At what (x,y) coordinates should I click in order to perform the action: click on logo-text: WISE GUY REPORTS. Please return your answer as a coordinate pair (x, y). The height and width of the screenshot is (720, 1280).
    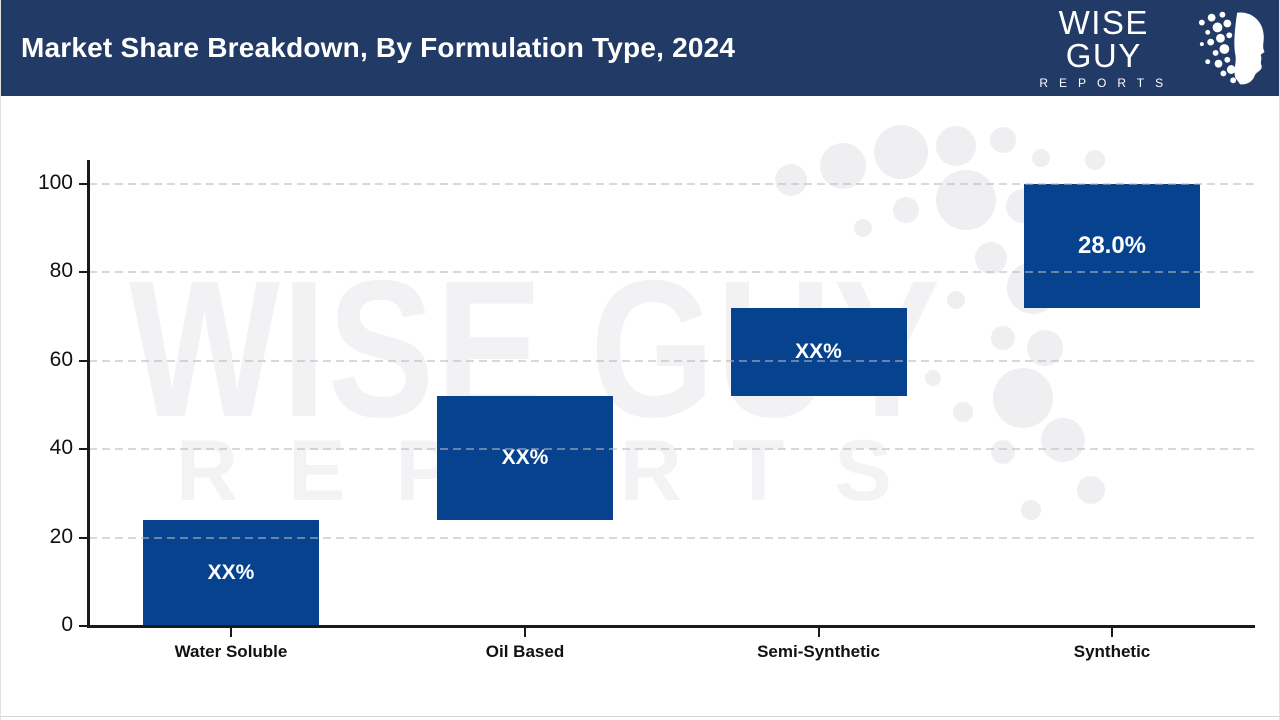
    Looking at the image, I should click on (1103, 48).